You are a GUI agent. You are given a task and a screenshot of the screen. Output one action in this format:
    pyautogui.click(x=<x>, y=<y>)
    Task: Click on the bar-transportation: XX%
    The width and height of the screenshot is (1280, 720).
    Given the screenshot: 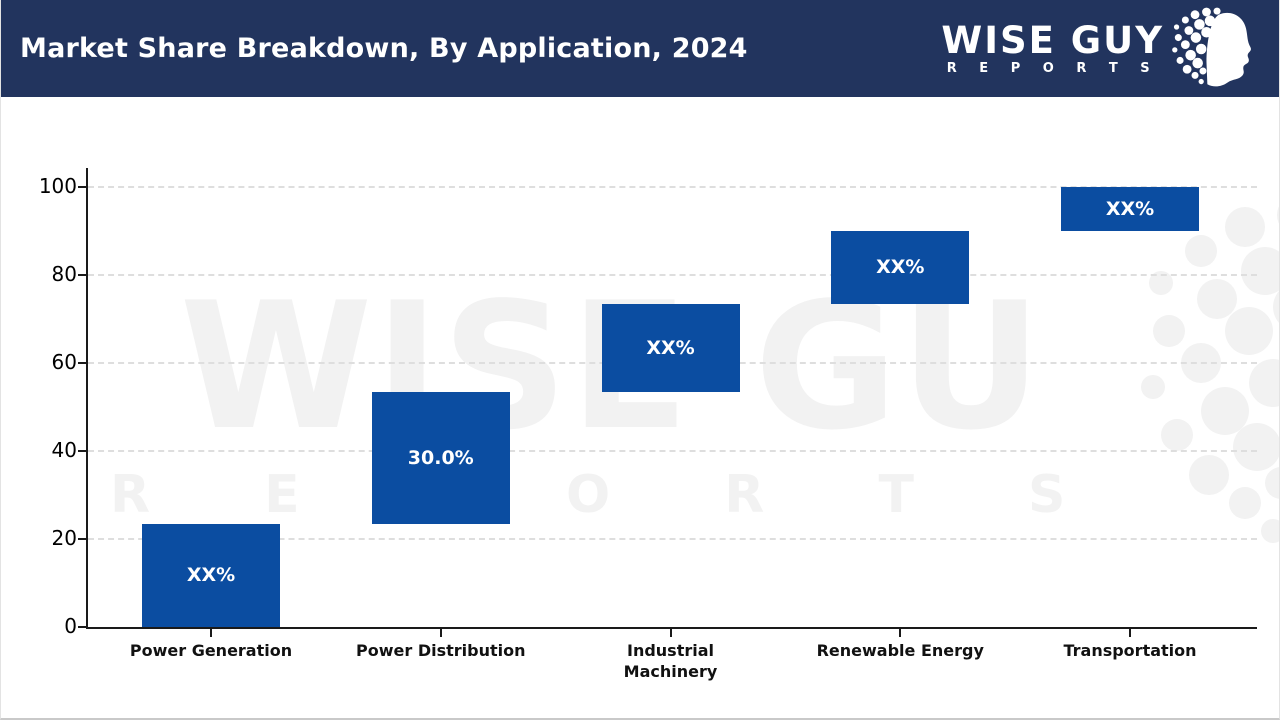 What is the action you would take?
    pyautogui.click(x=1130, y=209)
    